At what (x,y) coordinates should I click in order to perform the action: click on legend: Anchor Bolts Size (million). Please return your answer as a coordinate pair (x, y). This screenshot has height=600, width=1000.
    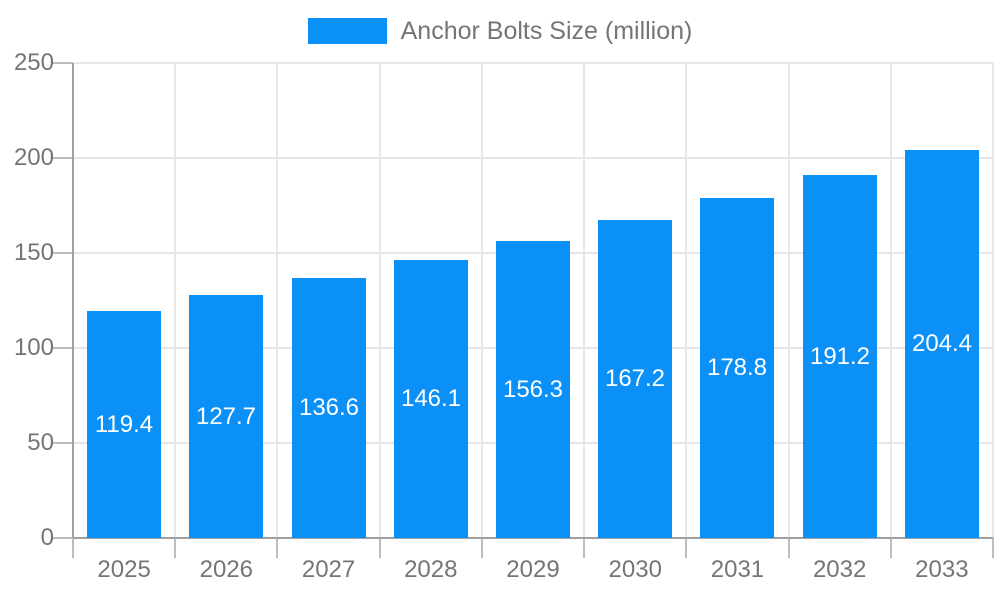
    Looking at the image, I should click on (500, 31).